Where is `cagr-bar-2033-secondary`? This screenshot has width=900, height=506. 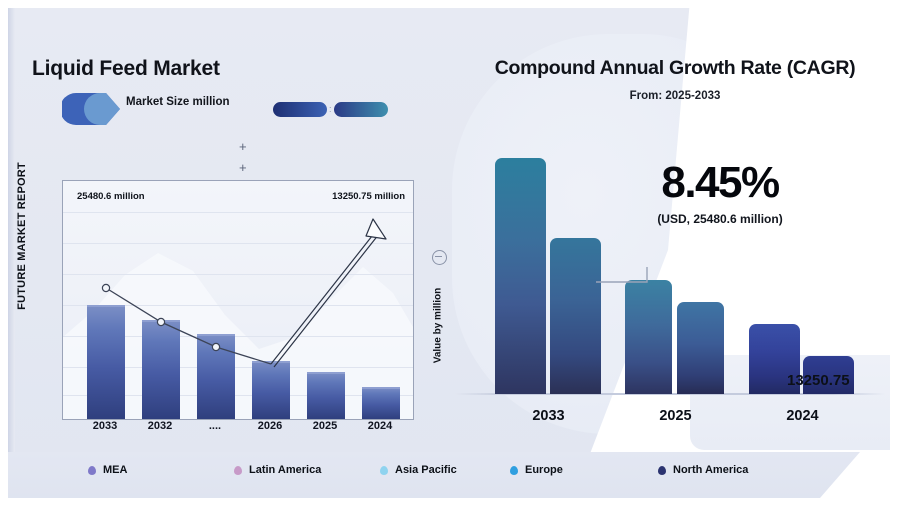 cagr-bar-2033-secondary is located at coordinates (575, 316).